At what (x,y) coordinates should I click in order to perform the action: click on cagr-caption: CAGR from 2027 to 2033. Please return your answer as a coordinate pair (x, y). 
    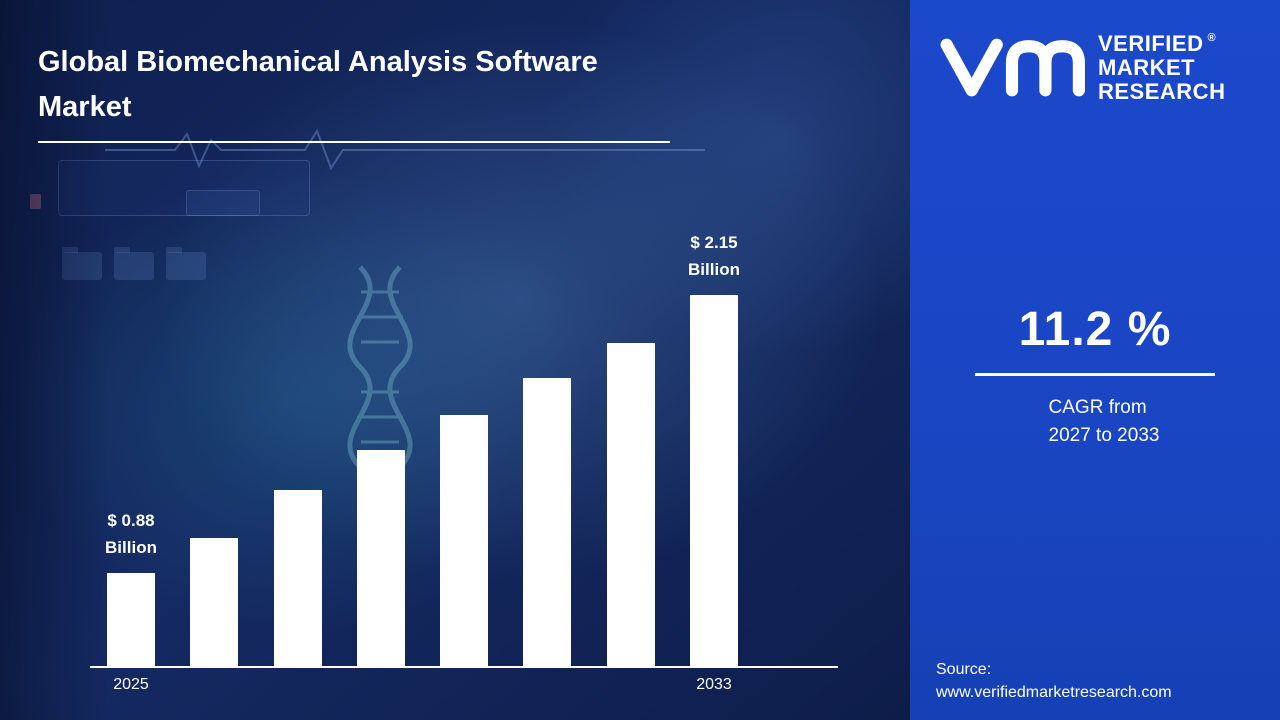
    Looking at the image, I should click on (1104, 421).